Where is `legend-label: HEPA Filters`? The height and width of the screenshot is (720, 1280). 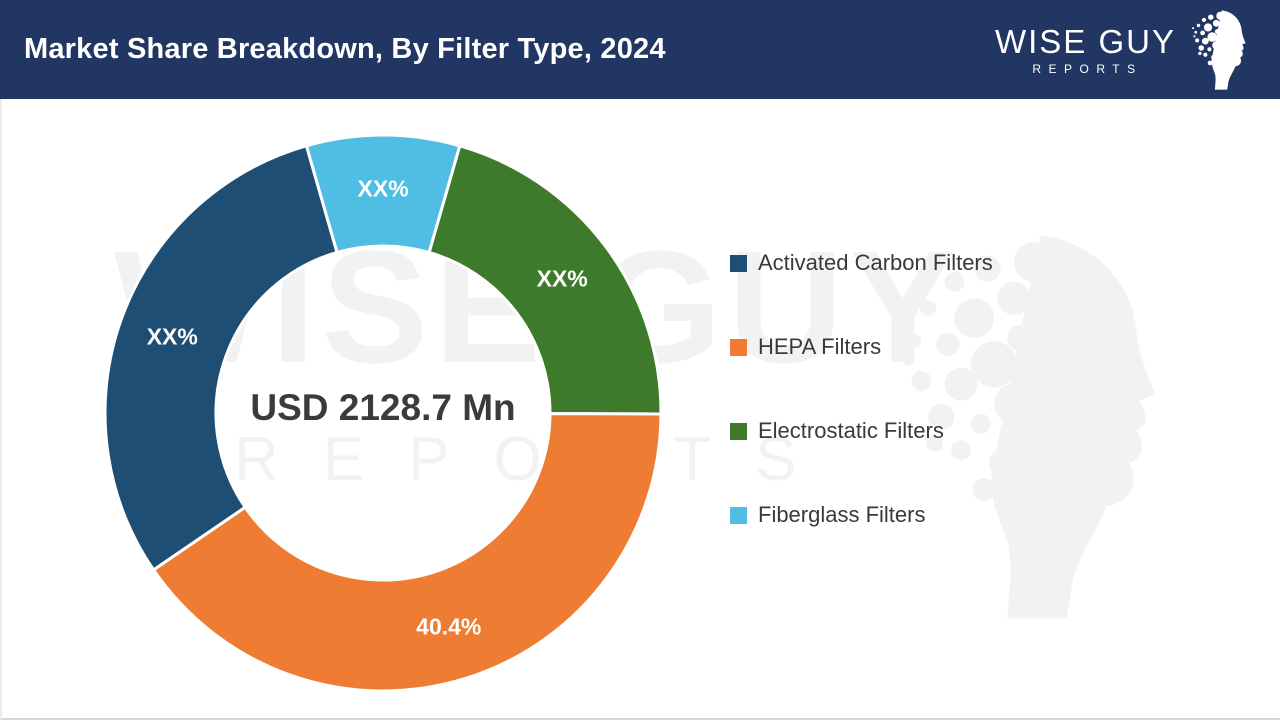
legend-label: HEPA Filters is located at coordinates (820, 346).